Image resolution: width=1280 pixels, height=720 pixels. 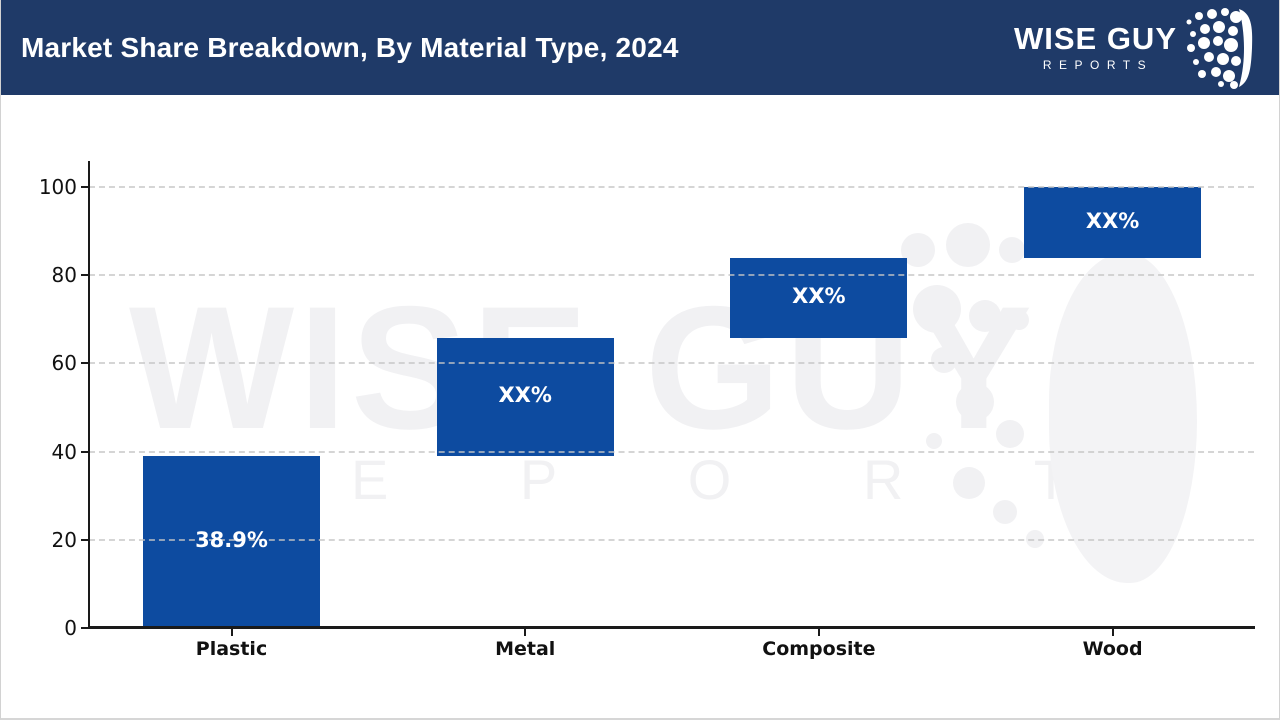 I want to click on bar-value-label: 38.9%, so click(x=231, y=540).